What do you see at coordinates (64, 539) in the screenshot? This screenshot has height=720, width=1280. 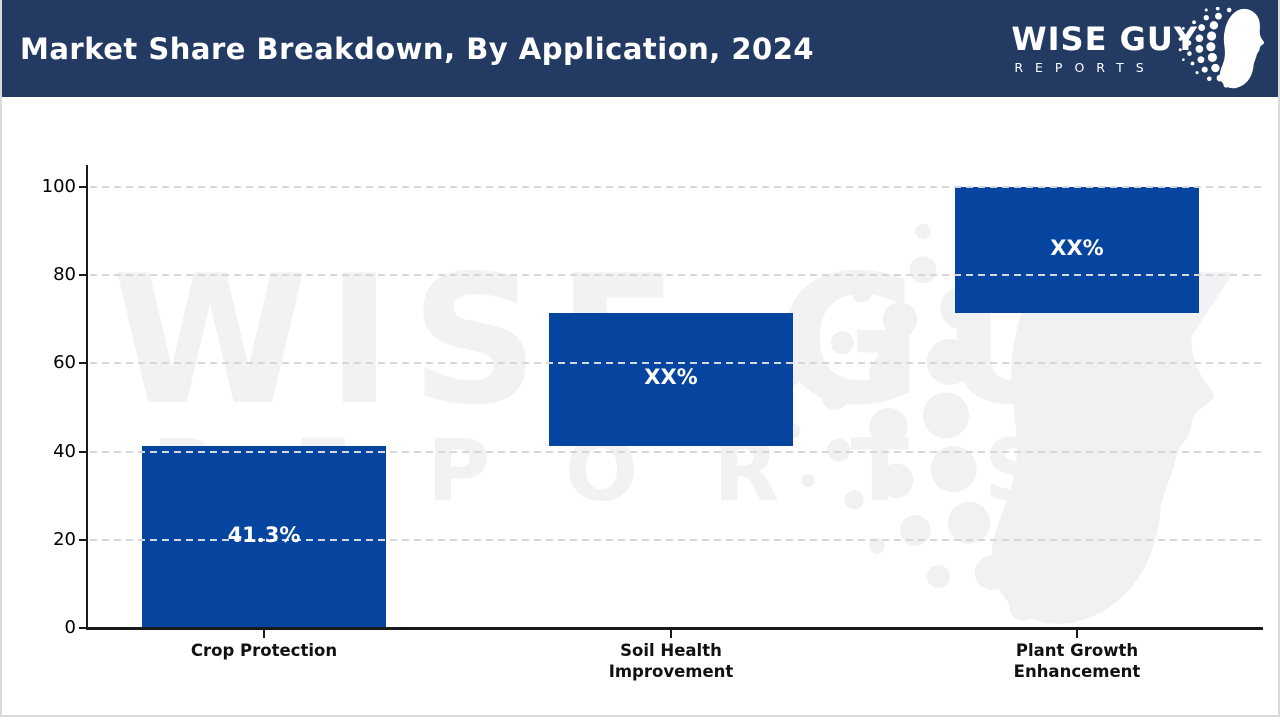 I see `y-tick-label: 20` at bounding box center [64, 539].